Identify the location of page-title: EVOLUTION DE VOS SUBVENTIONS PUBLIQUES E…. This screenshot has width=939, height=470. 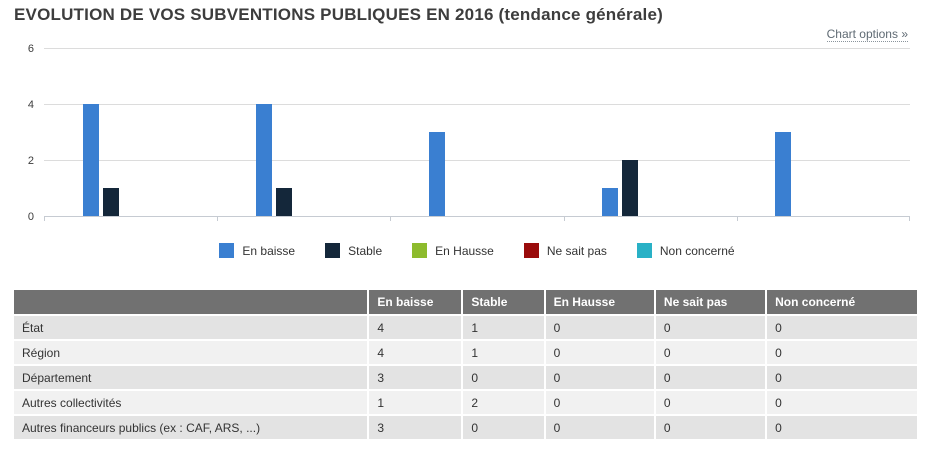
(338, 14).